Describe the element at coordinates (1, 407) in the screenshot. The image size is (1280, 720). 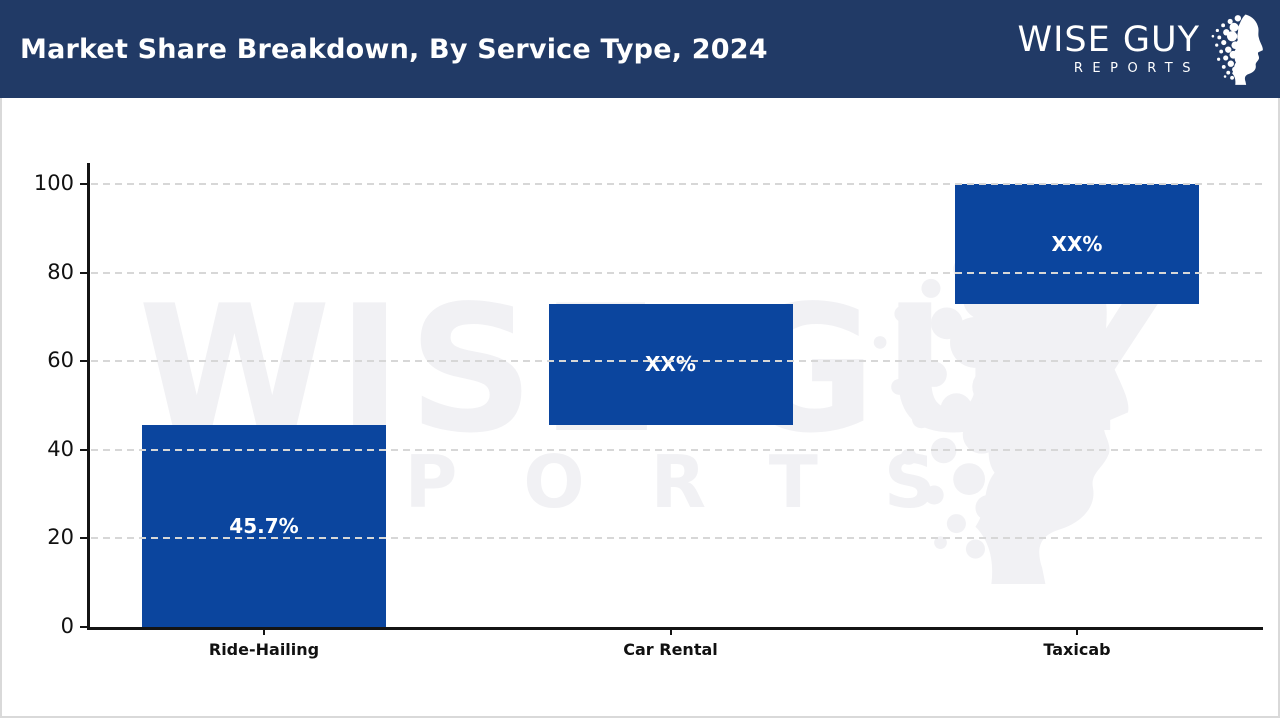
I see `card-border-left` at that location.